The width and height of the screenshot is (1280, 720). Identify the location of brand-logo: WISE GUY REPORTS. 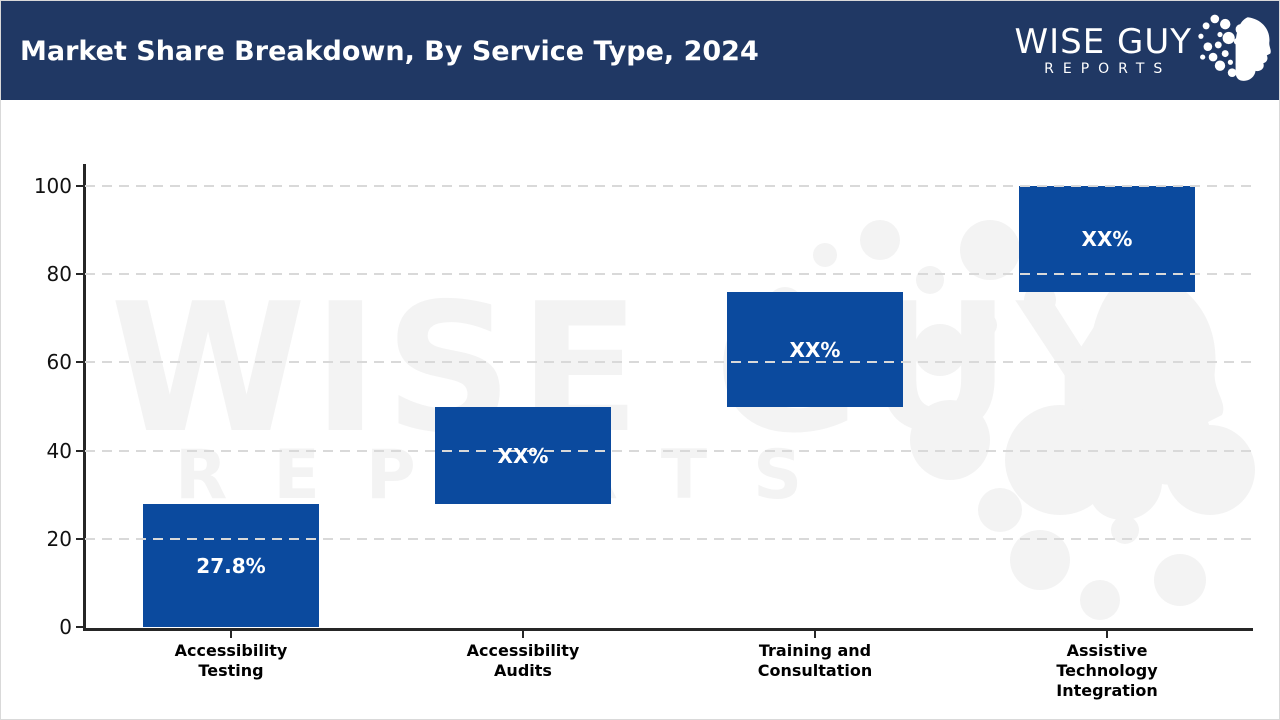
(1143, 51).